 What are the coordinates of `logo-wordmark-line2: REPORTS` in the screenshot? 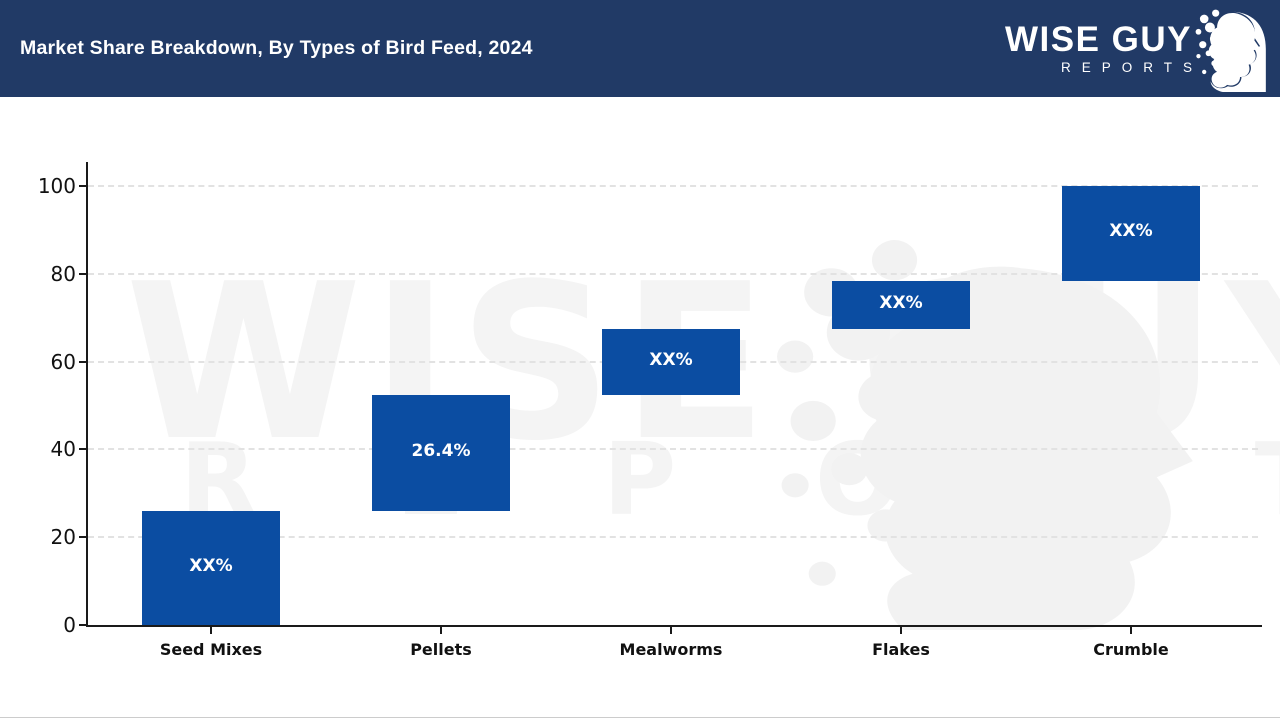 It's located at (1131, 67).